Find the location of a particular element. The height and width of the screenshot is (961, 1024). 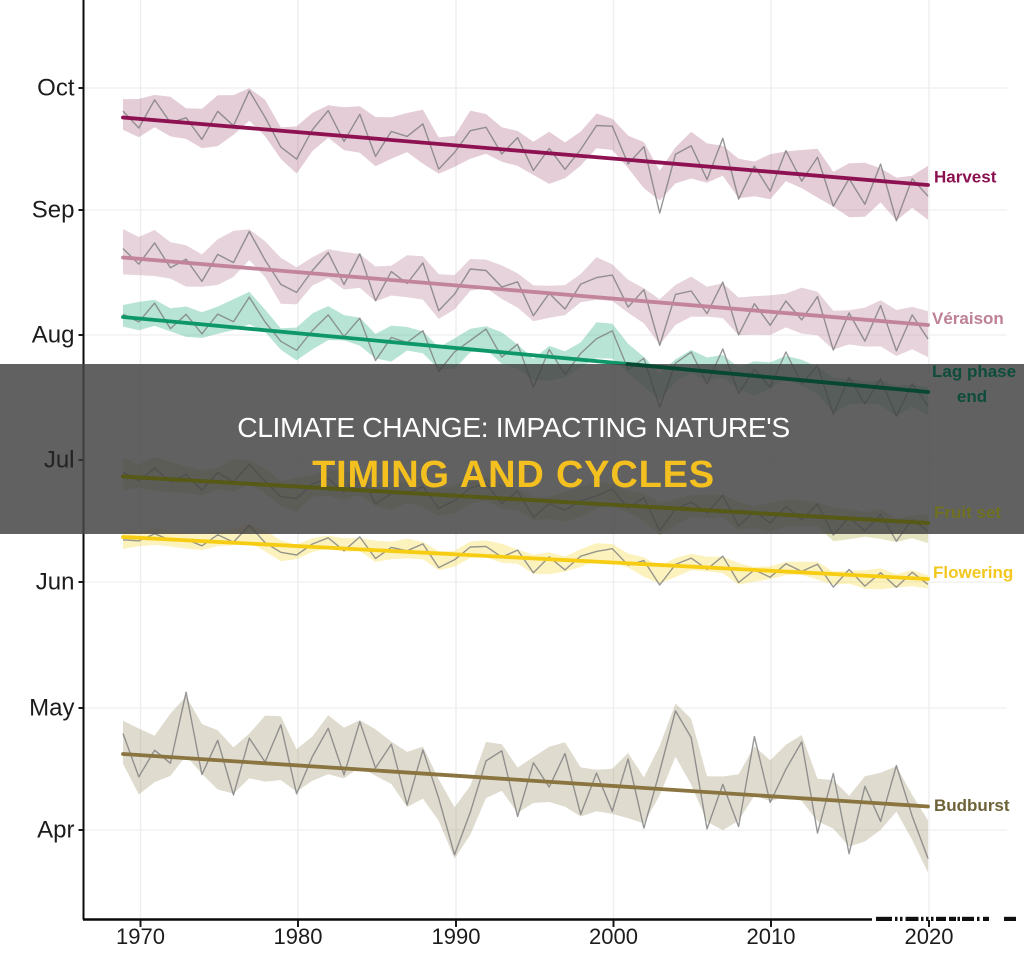

svg-text: 2010 is located at coordinates (771, 936).